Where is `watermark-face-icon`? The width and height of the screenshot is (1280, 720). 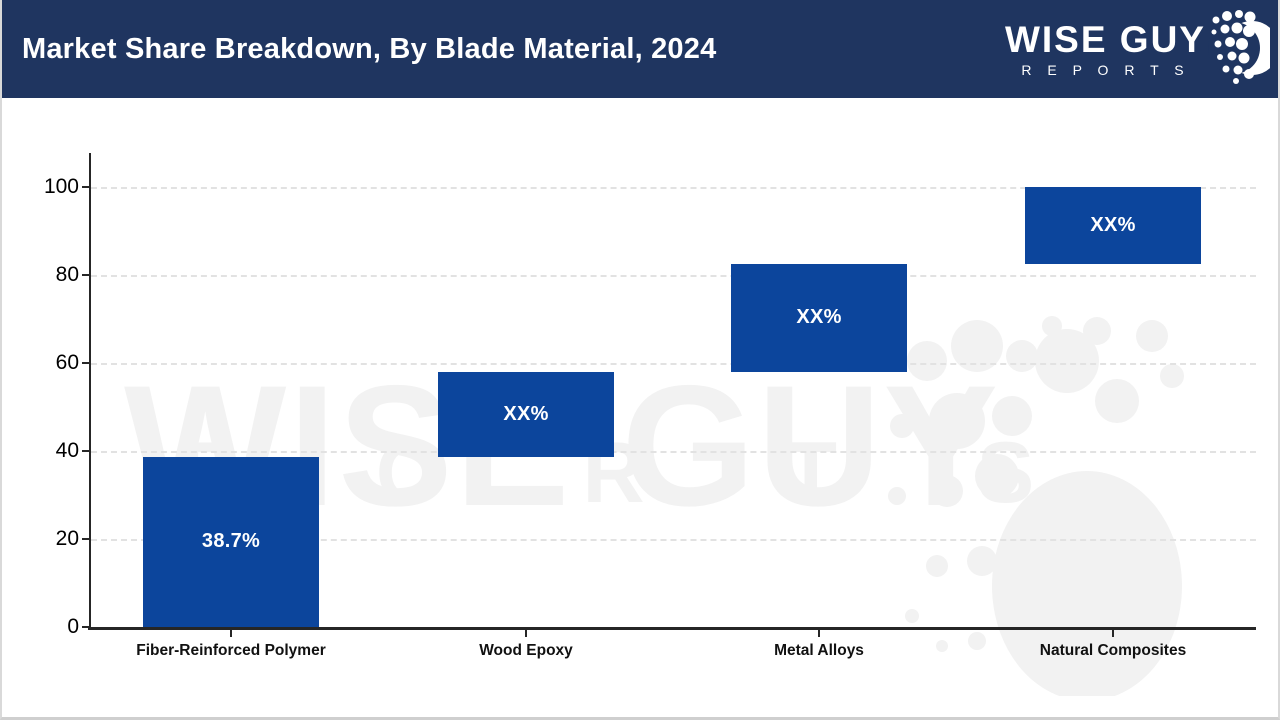
watermark-face-icon is located at coordinates (1036, 506).